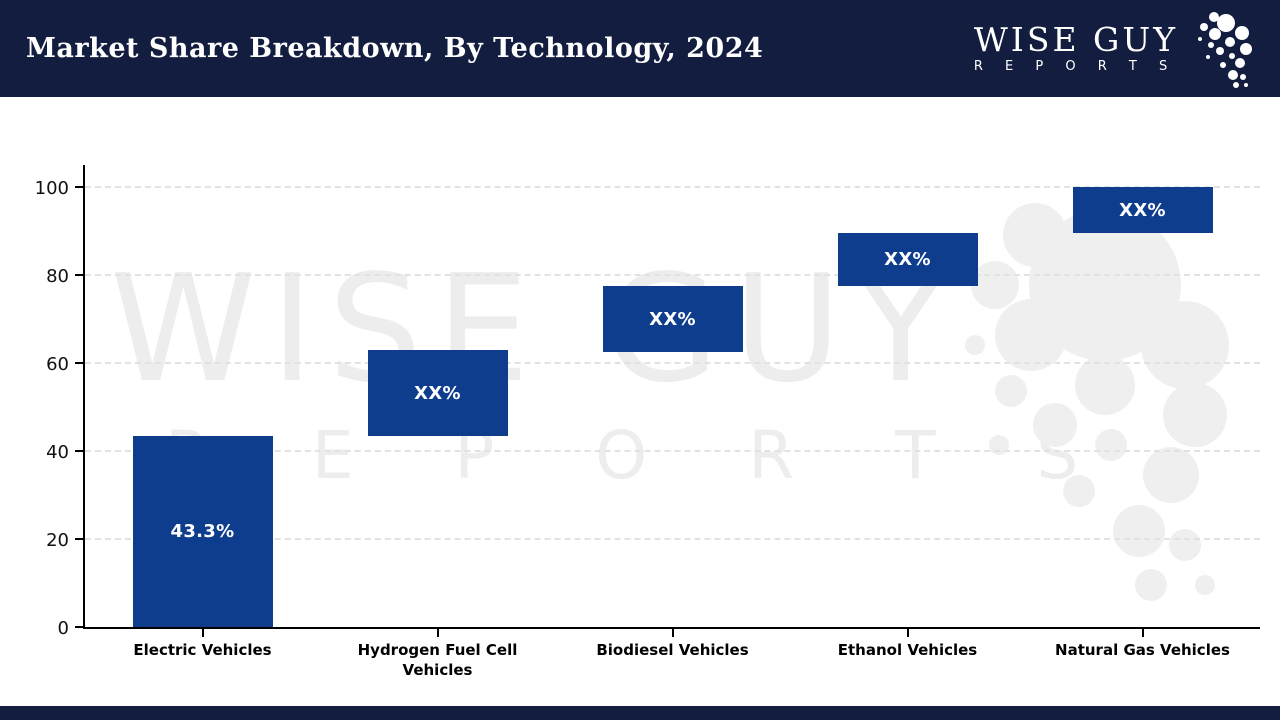 This screenshot has height=720, width=1280. I want to click on bar-value-label: 43.3%, so click(202, 532).